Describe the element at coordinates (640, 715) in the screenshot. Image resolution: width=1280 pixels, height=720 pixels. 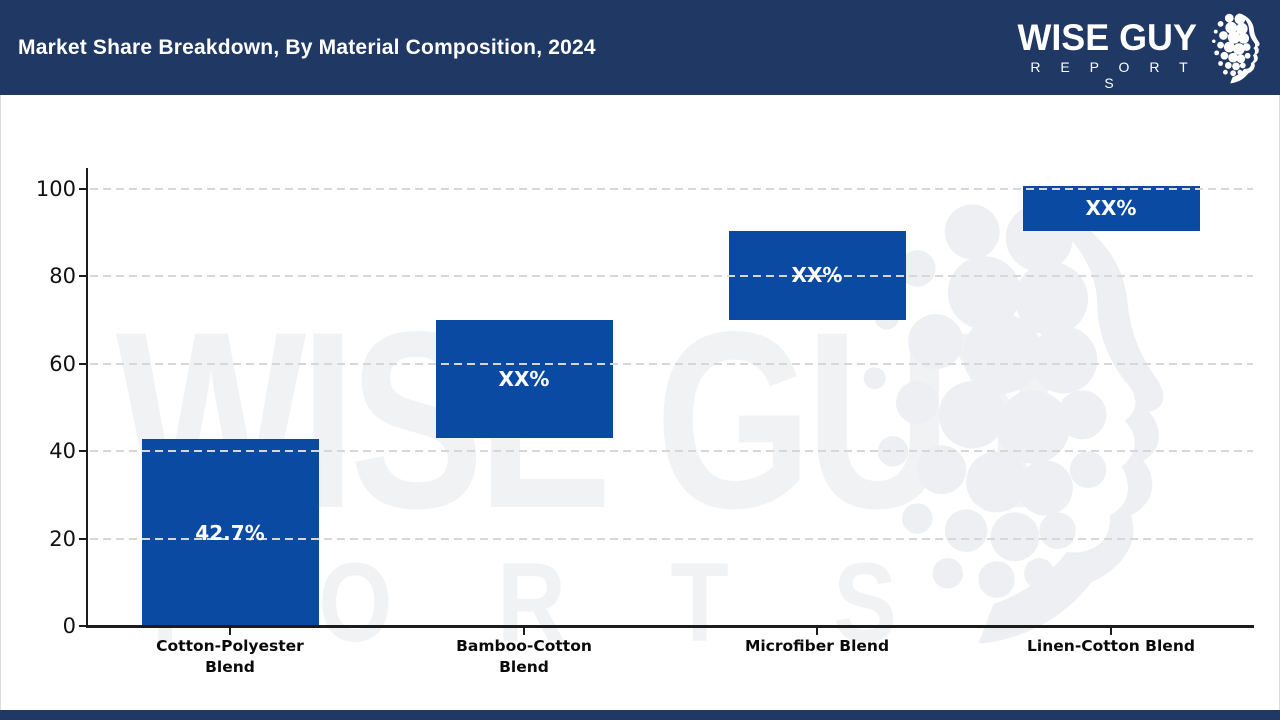
I see `footer-bar` at that location.